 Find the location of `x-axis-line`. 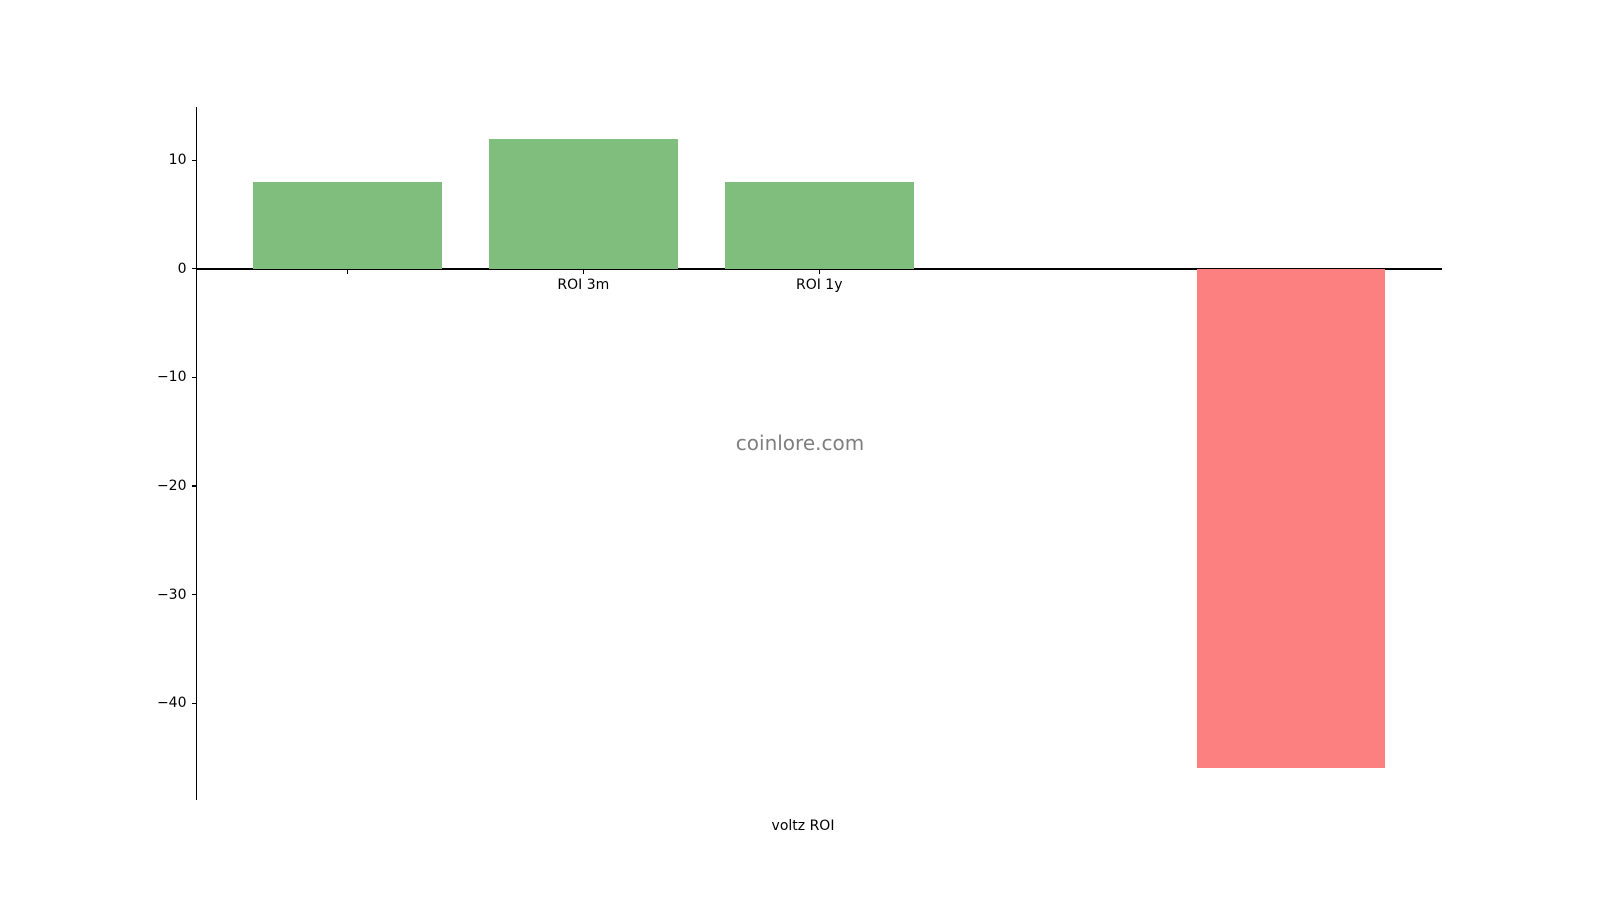

x-axis-line is located at coordinates (819, 269).